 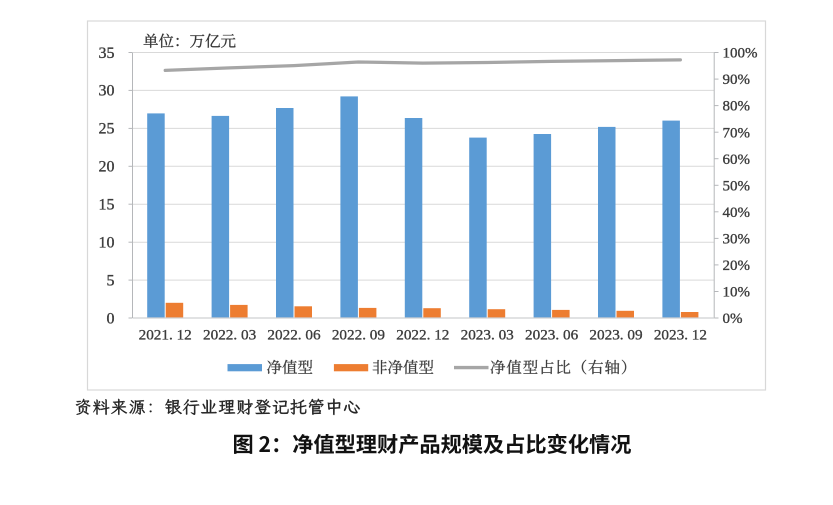 I want to click on svg-text: 2021. 12, so click(x=165, y=335).